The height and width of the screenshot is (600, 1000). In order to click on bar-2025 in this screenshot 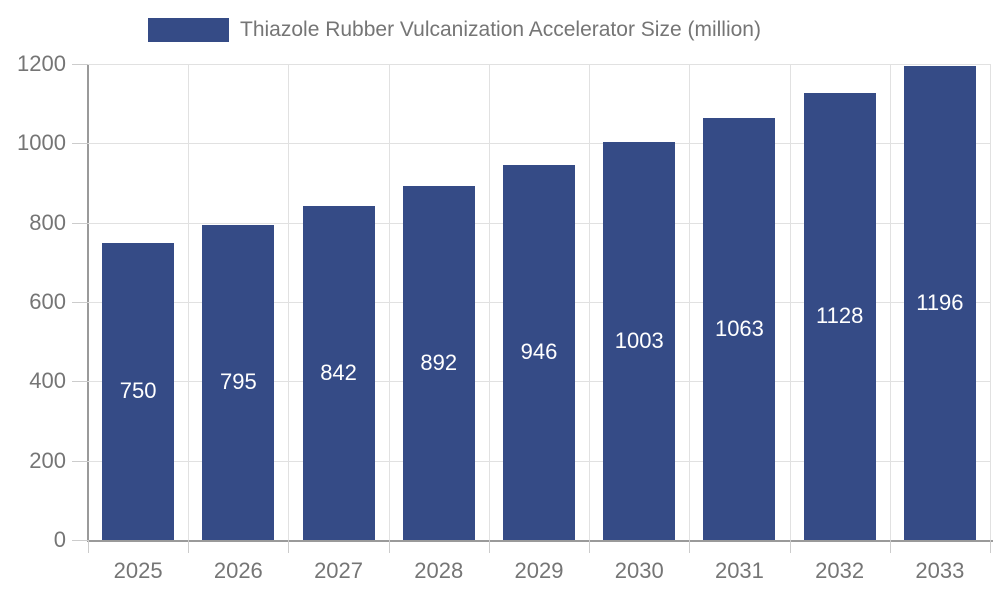, I will do `click(138, 391)`.